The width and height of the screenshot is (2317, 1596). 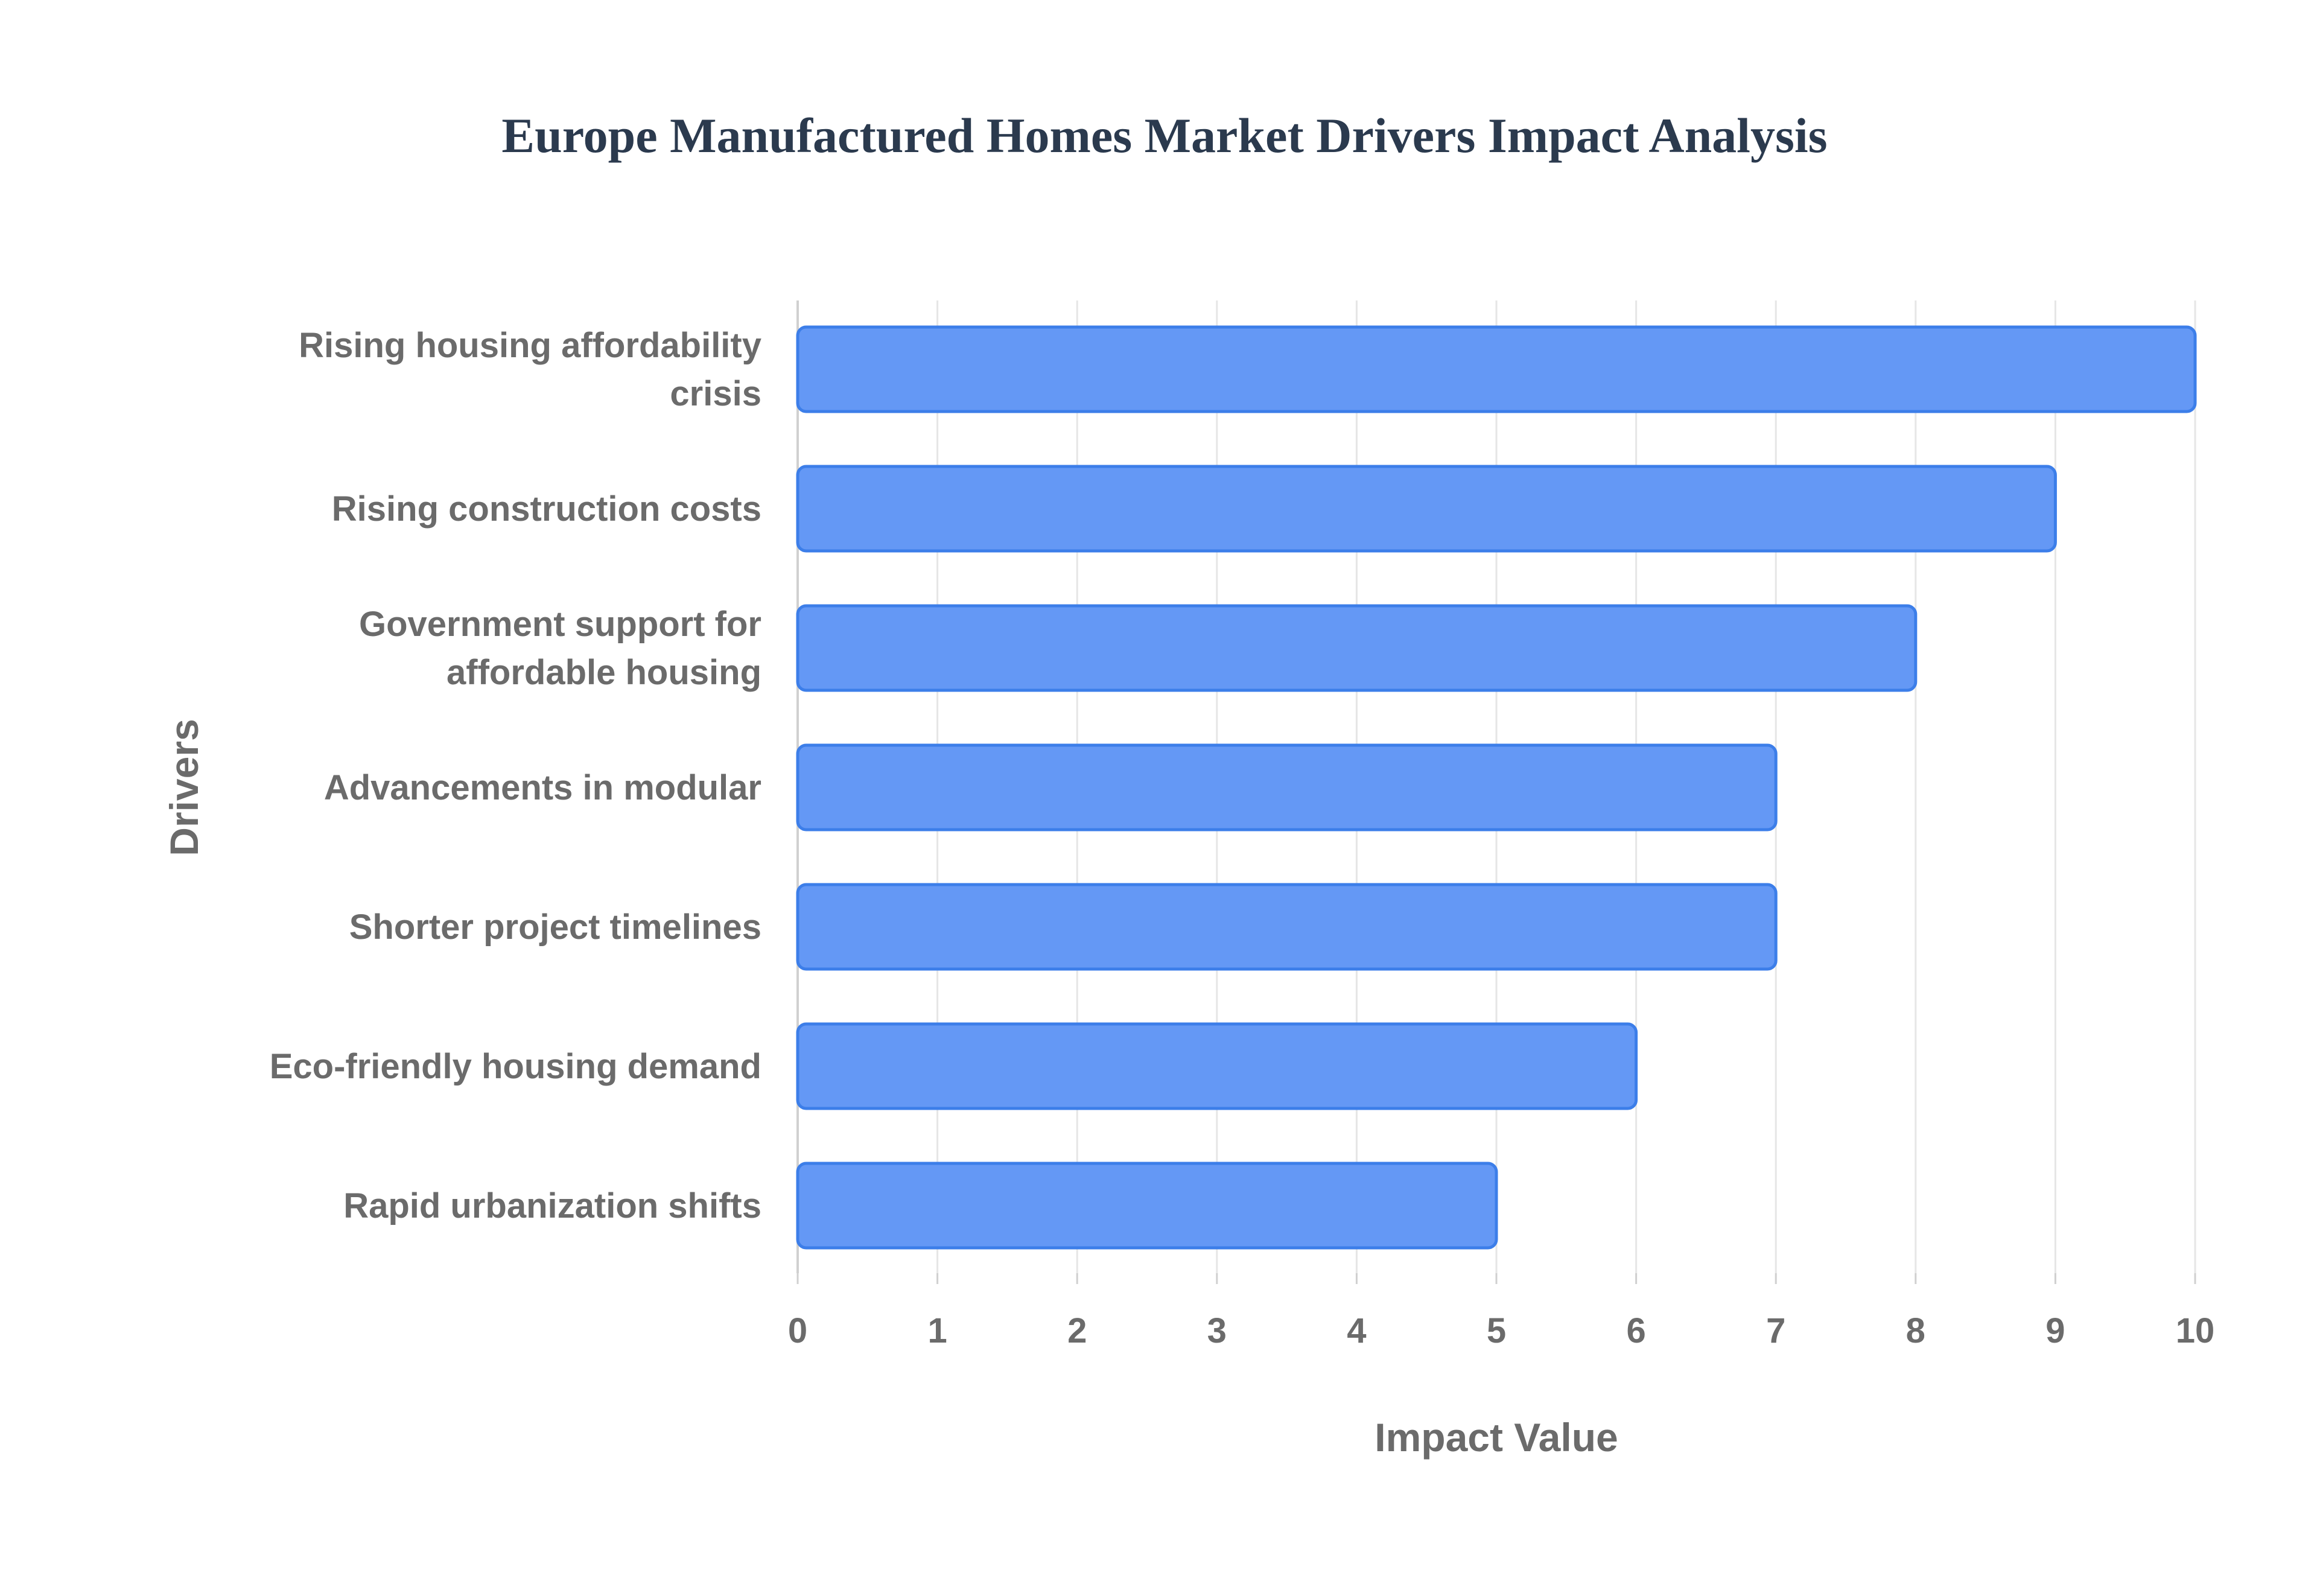 What do you see at coordinates (1635, 1331) in the screenshot?
I see `x-tick-label-6: 6` at bounding box center [1635, 1331].